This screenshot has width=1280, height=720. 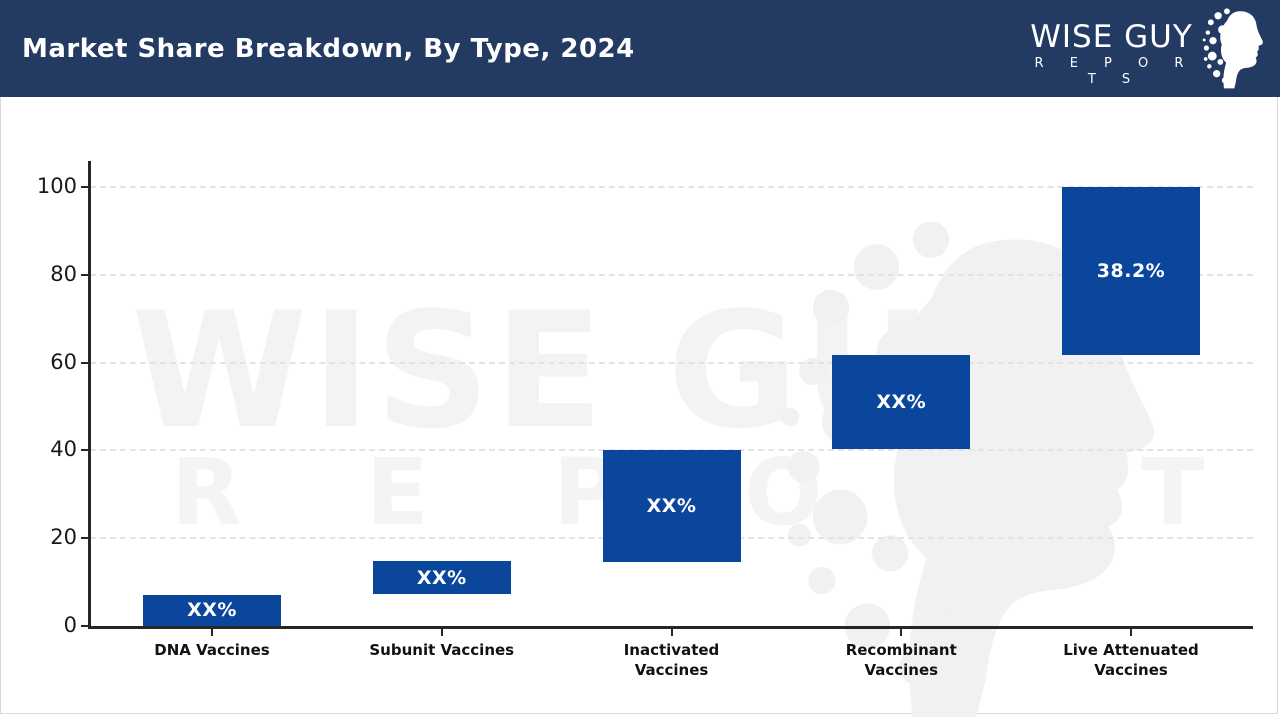 What do you see at coordinates (63, 449) in the screenshot?
I see `y-tick-label: 40` at bounding box center [63, 449].